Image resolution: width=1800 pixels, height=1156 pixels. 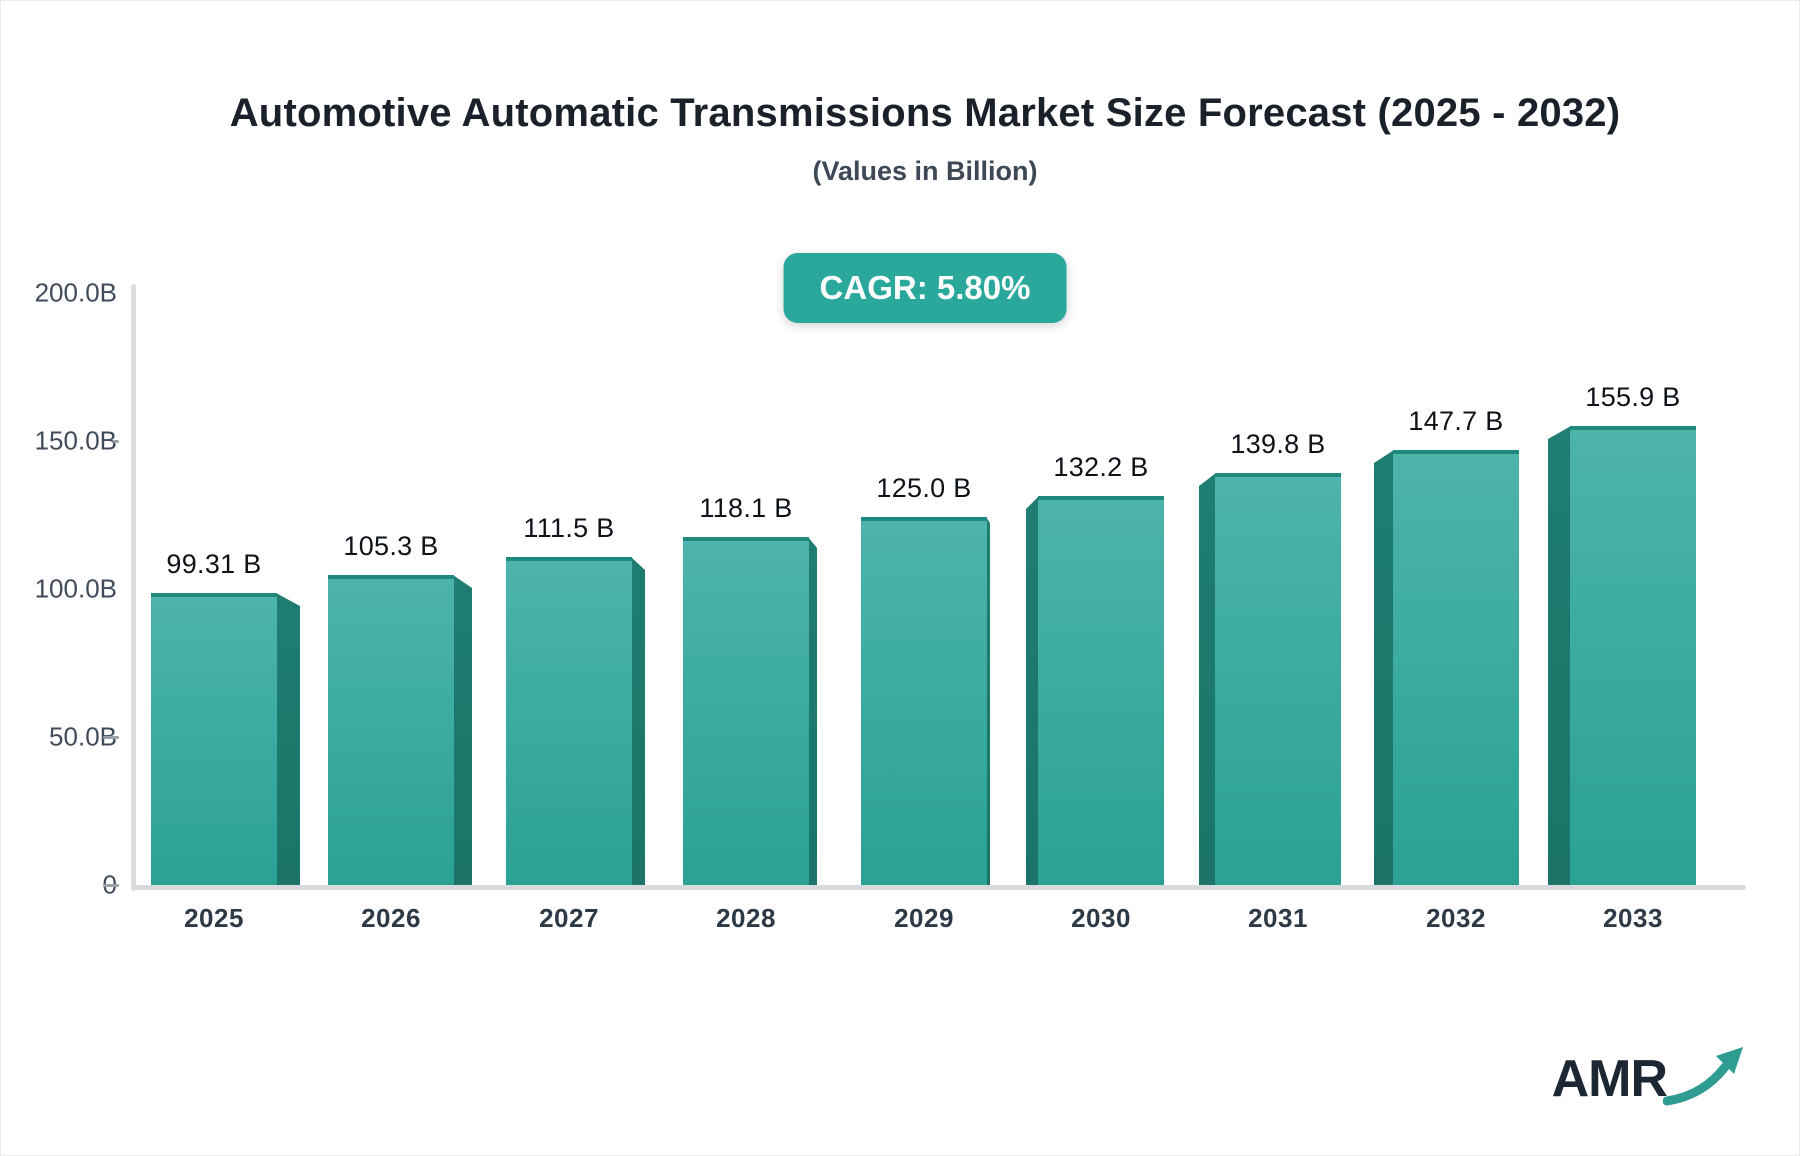 I want to click on amr-logo-text: AMR, so click(x=1609, y=1079).